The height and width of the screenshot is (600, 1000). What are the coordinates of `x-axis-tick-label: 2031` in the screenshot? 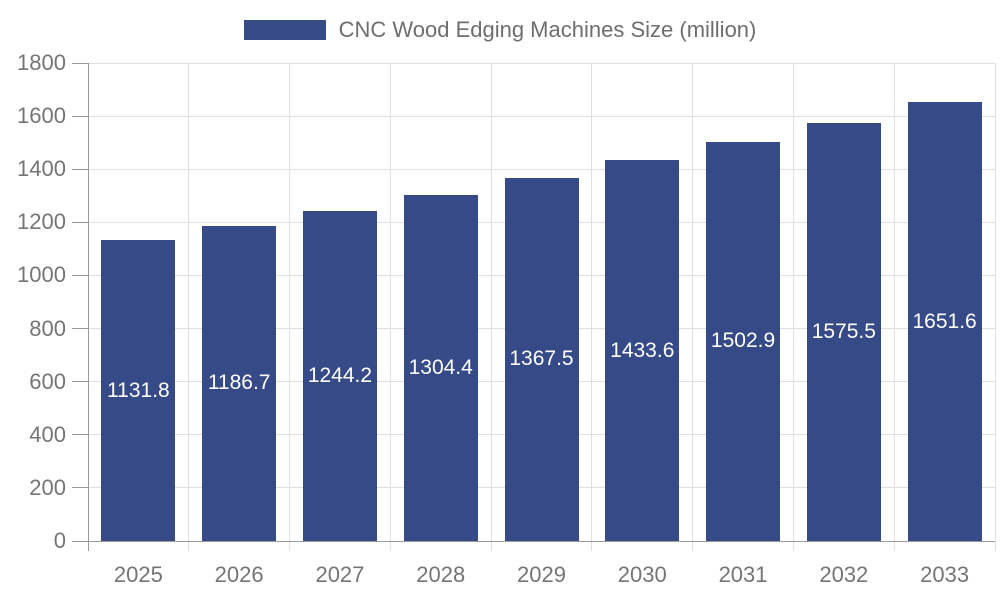 It's located at (743, 574).